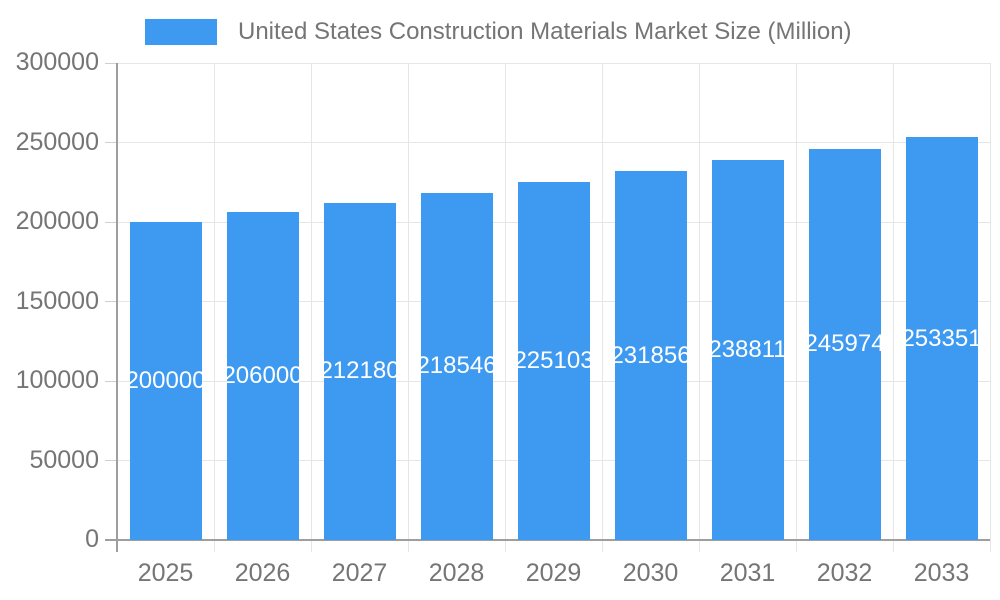 This screenshot has width=1000, height=600. Describe the element at coordinates (747, 573) in the screenshot. I see `x-axis-label: 2031` at that location.